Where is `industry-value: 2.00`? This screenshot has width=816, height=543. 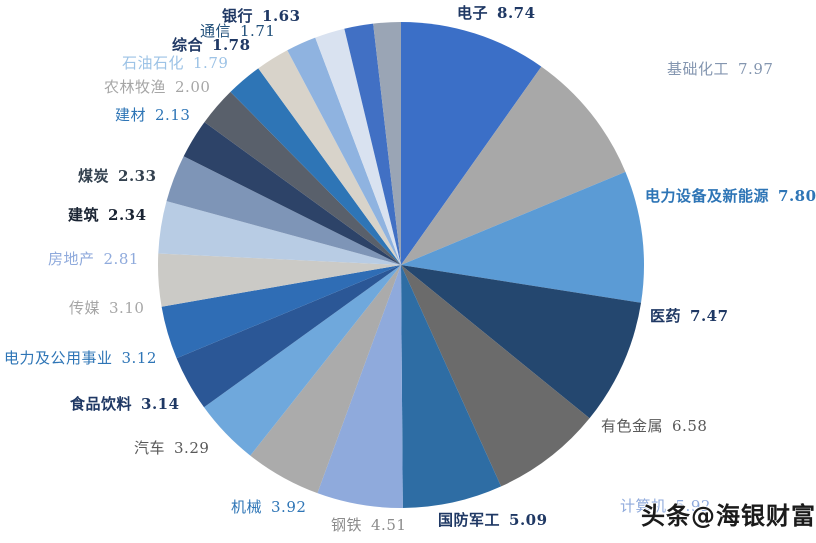
industry-value: 2.00 is located at coordinates (193, 87).